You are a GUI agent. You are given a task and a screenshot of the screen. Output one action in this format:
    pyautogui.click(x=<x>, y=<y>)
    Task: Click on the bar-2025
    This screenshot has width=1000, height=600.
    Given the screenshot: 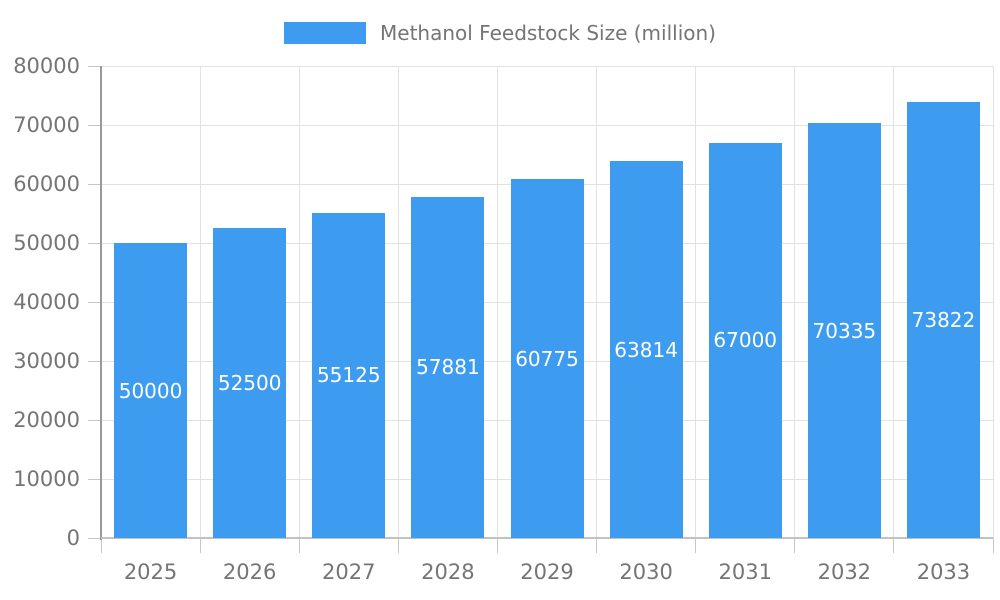 What is the action you would take?
    pyautogui.click(x=151, y=390)
    